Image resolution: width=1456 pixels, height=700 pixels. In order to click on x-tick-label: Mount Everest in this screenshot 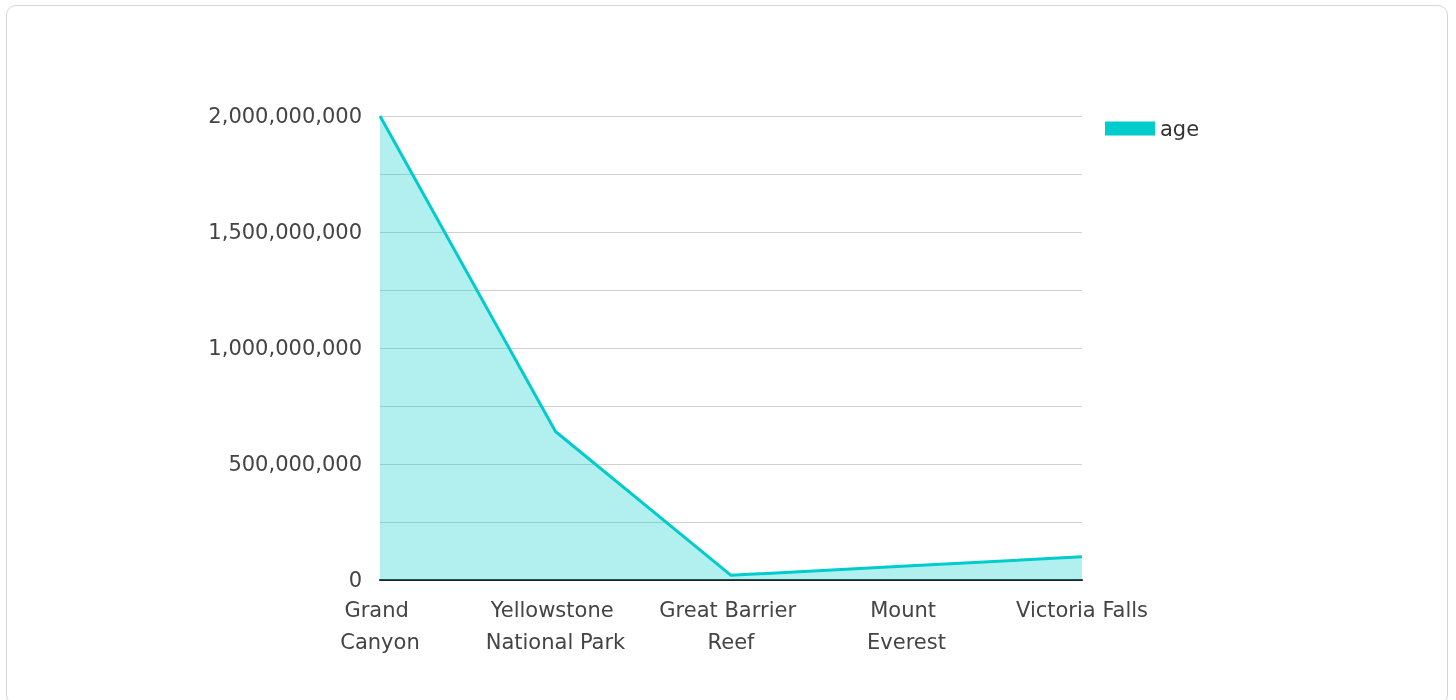, I will do `click(906, 626)`.